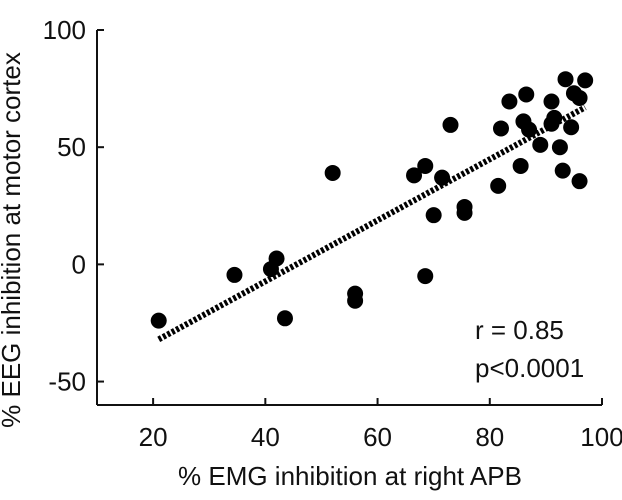 The height and width of the screenshot is (500, 622). I want to click on x-ticks: 20 40 60 80 100, so click(380, 425).